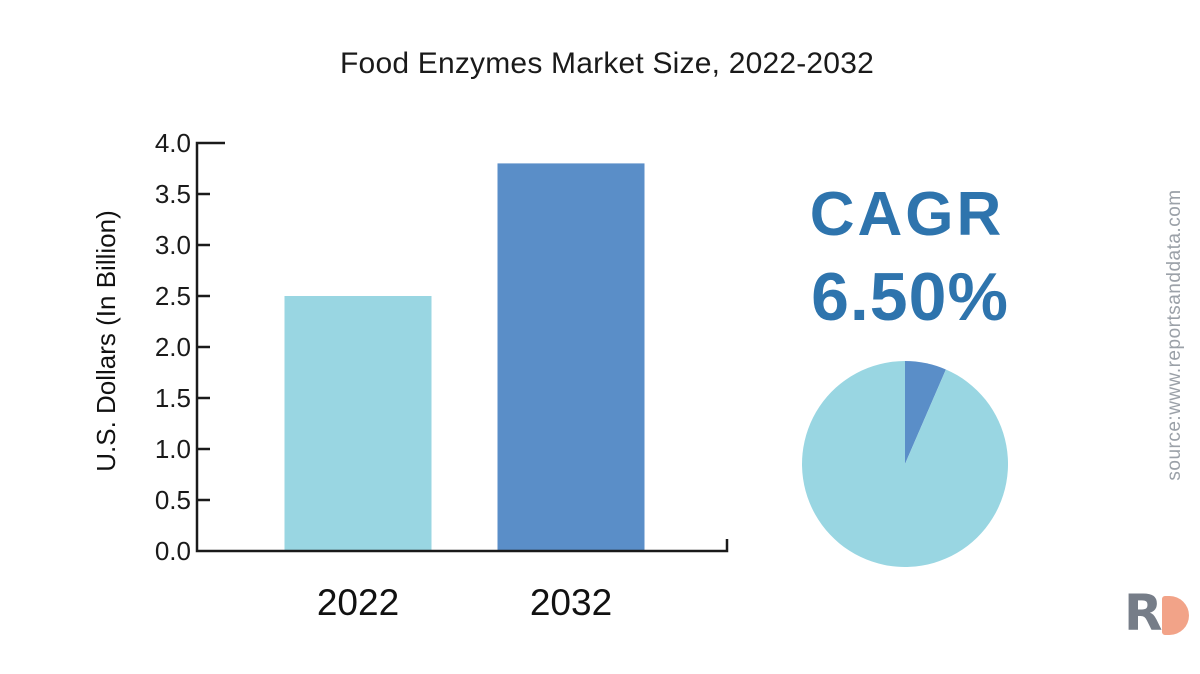  What do you see at coordinates (1174, 335) in the screenshot?
I see `source-attribution: source:www.reportsanddata.com` at bounding box center [1174, 335].